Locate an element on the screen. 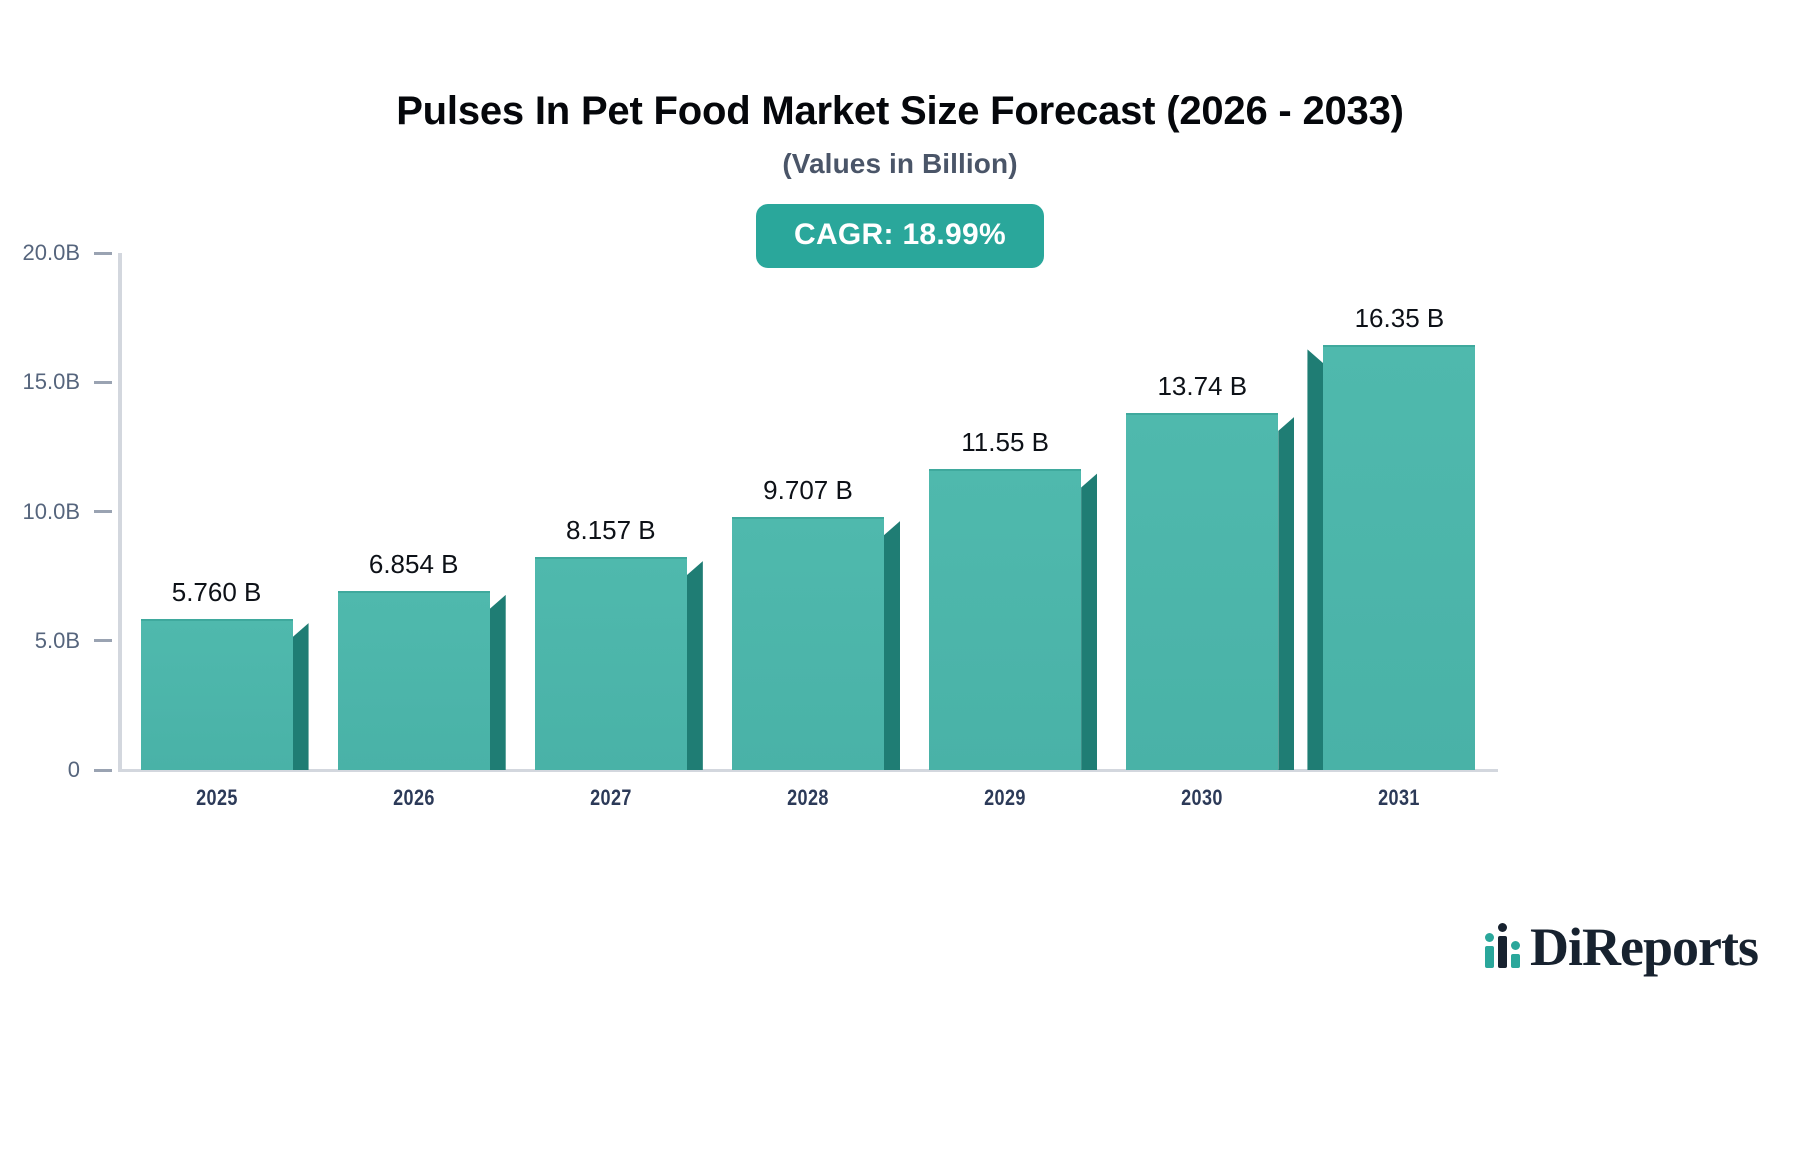 This screenshot has height=1156, width=1800. bar-value-label: 16.35 B is located at coordinates (1399, 318).